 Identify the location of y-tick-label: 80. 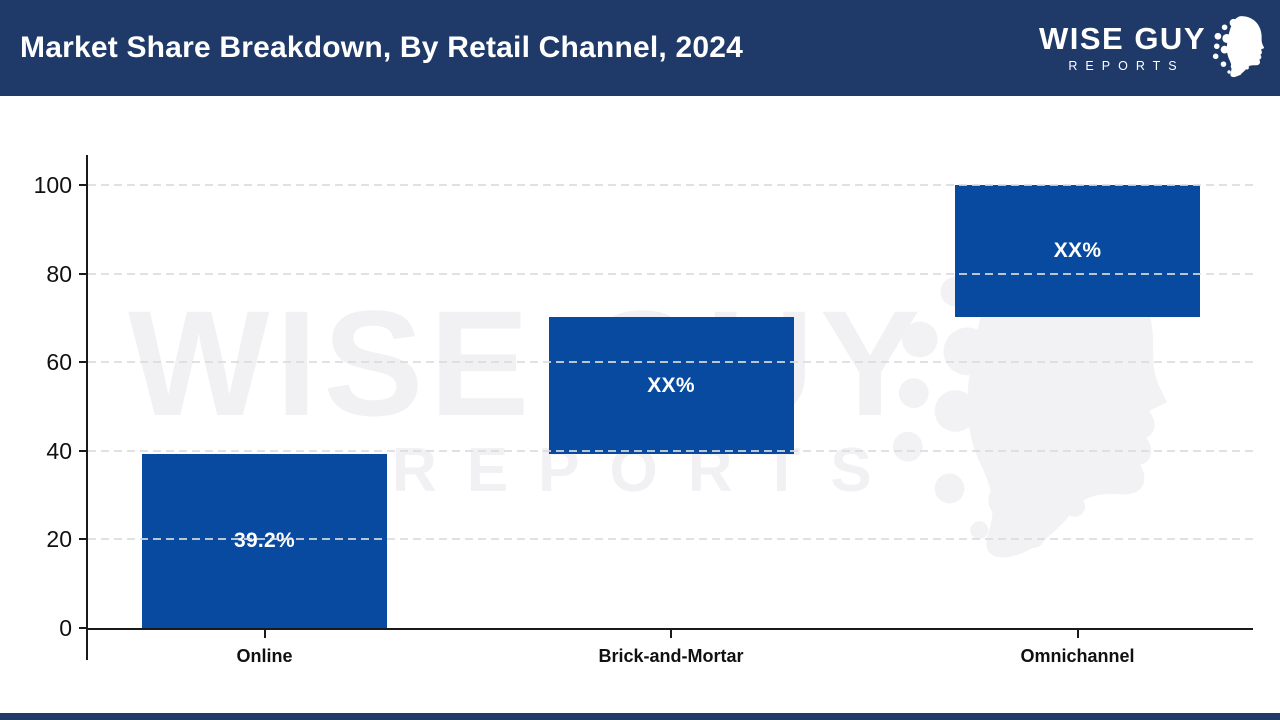
(59, 273).